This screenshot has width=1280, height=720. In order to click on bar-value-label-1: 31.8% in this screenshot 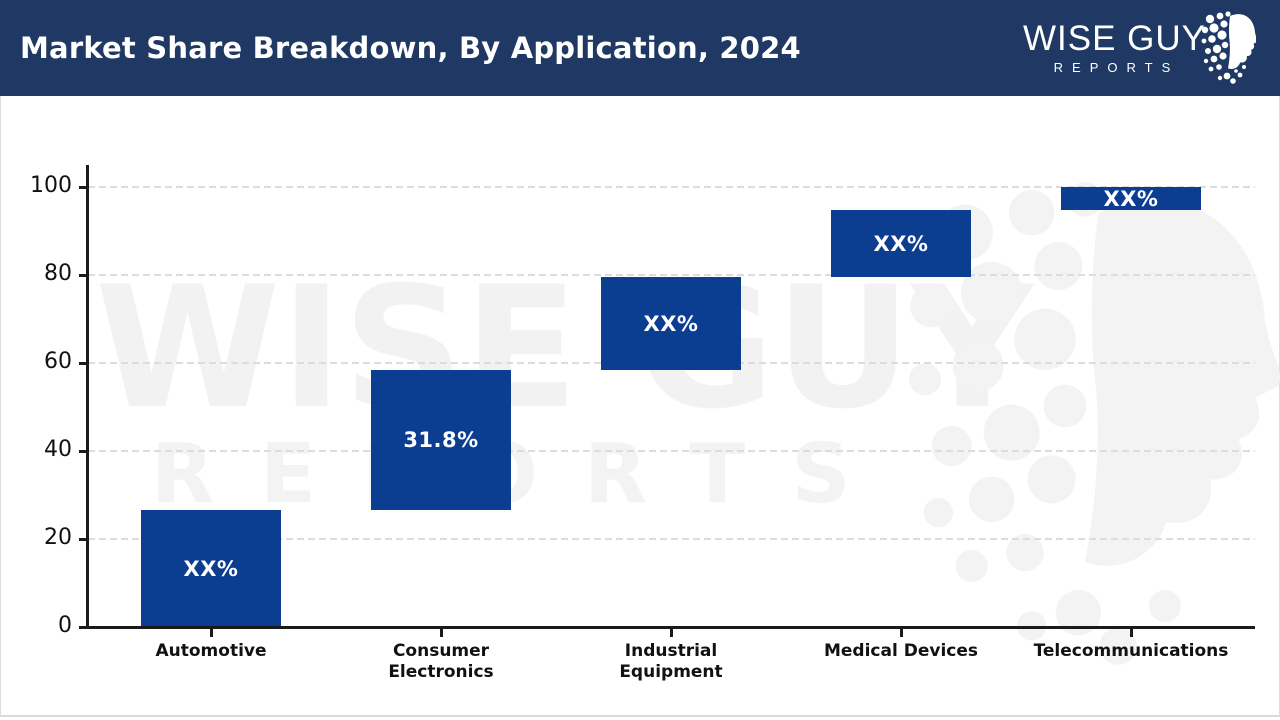, I will do `click(441, 440)`.